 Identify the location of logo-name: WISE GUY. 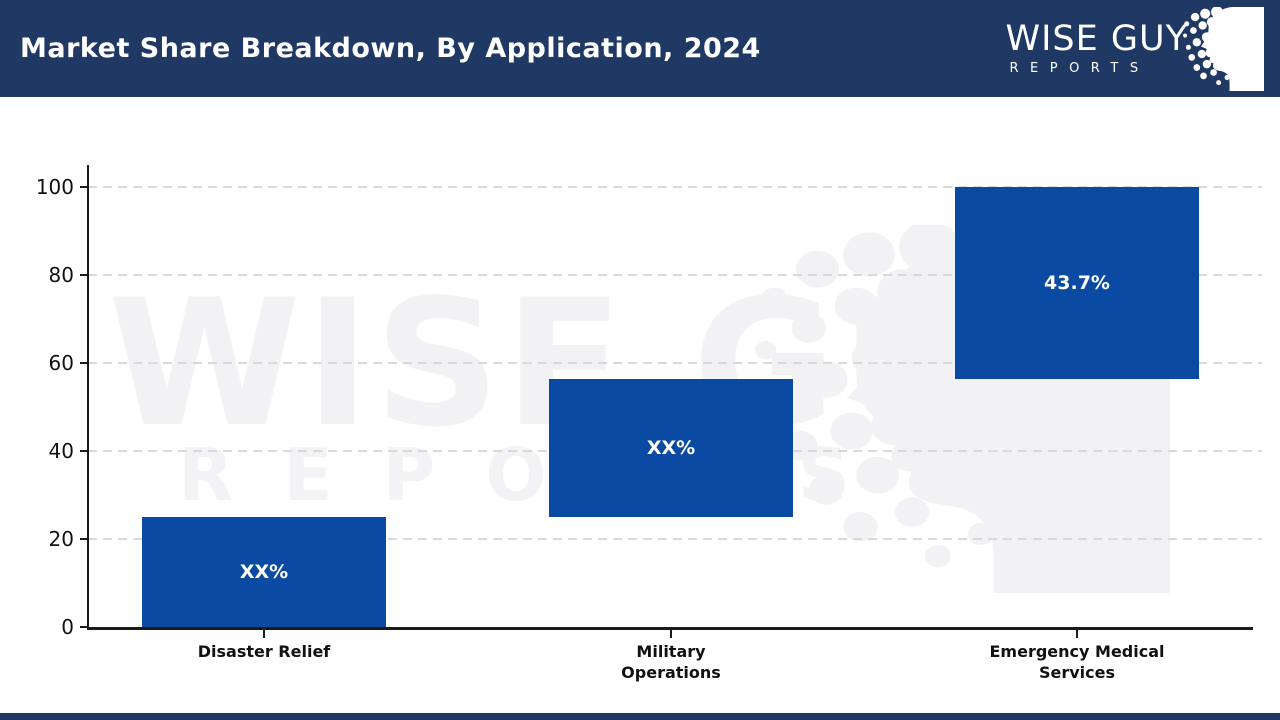
(1096, 38).